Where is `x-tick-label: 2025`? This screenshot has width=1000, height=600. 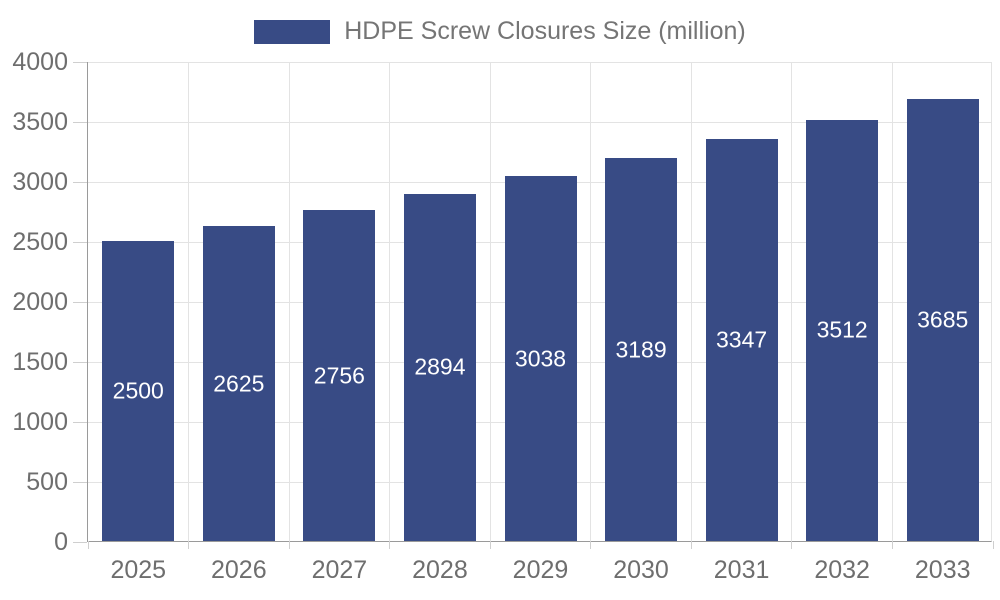 x-tick-label: 2025 is located at coordinates (138, 570).